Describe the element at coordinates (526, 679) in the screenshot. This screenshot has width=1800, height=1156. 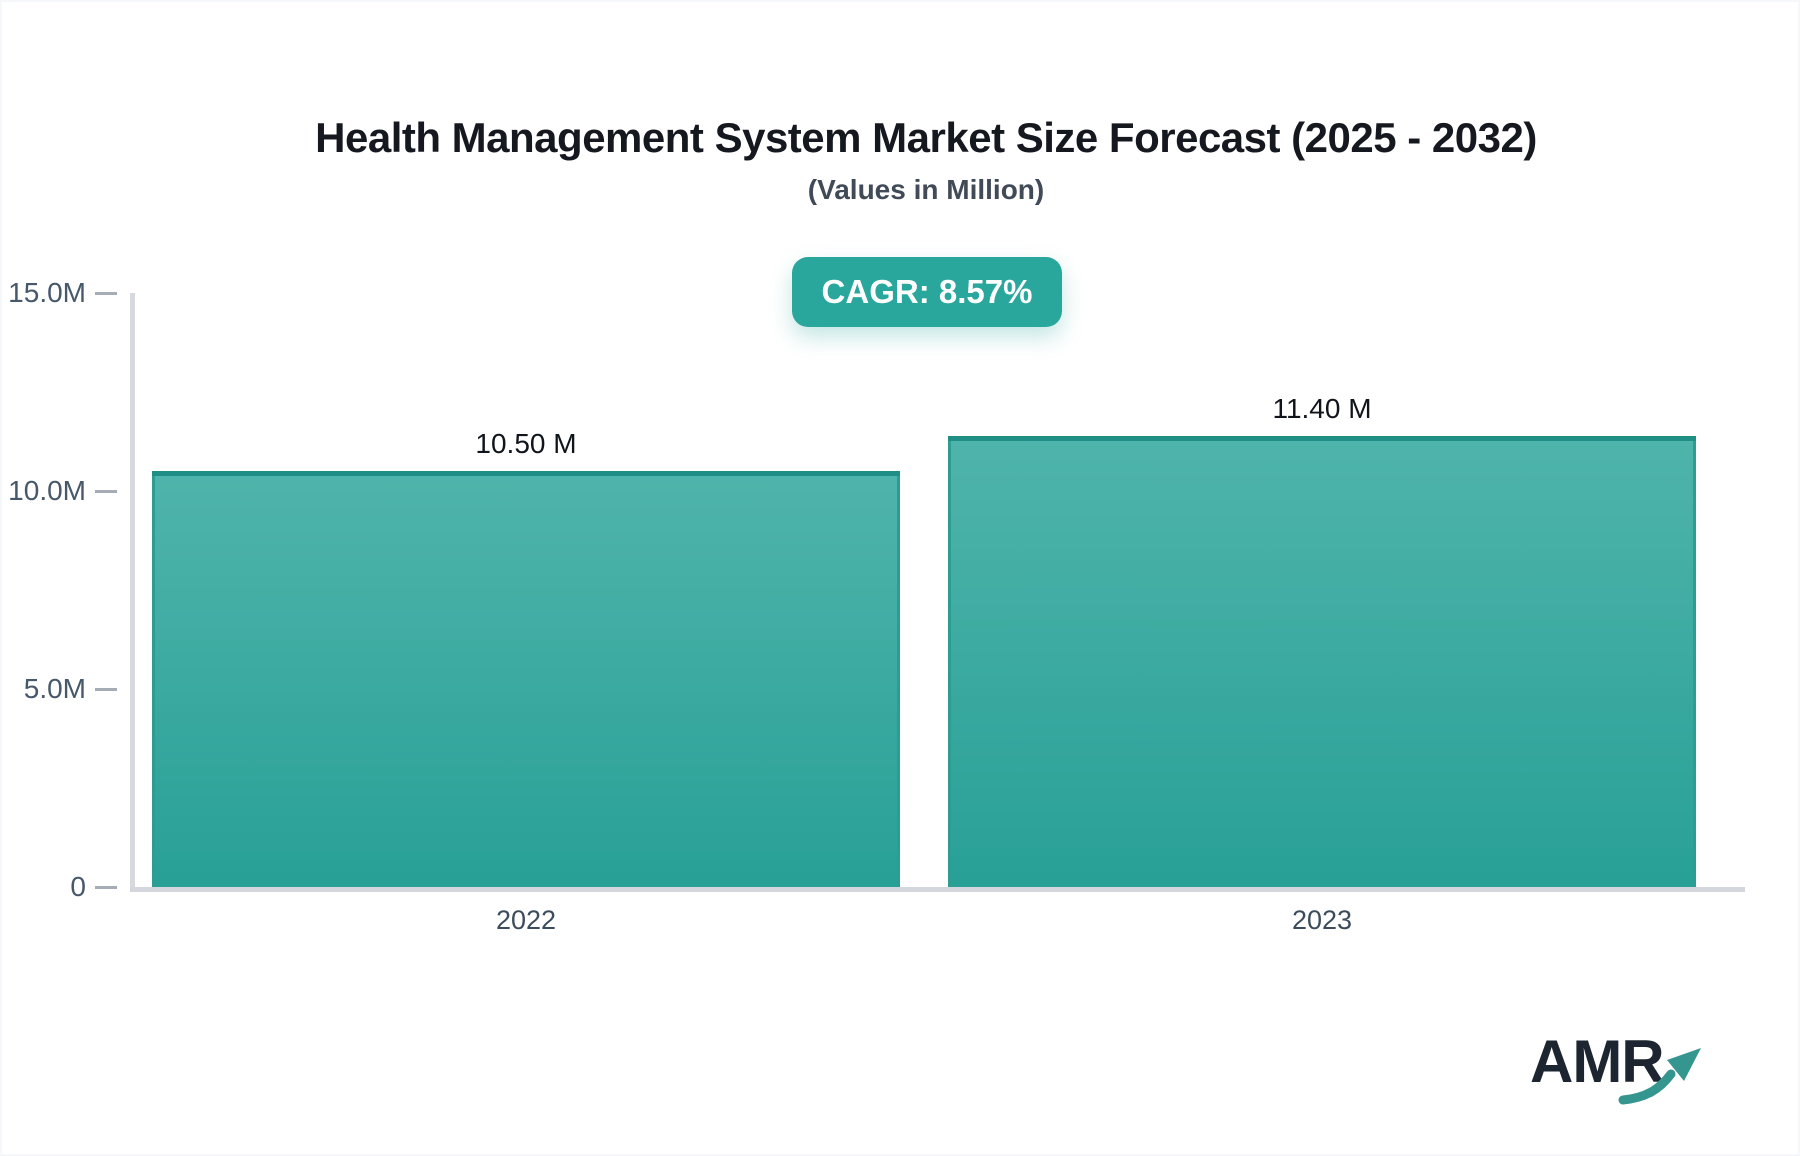
I see `bar` at that location.